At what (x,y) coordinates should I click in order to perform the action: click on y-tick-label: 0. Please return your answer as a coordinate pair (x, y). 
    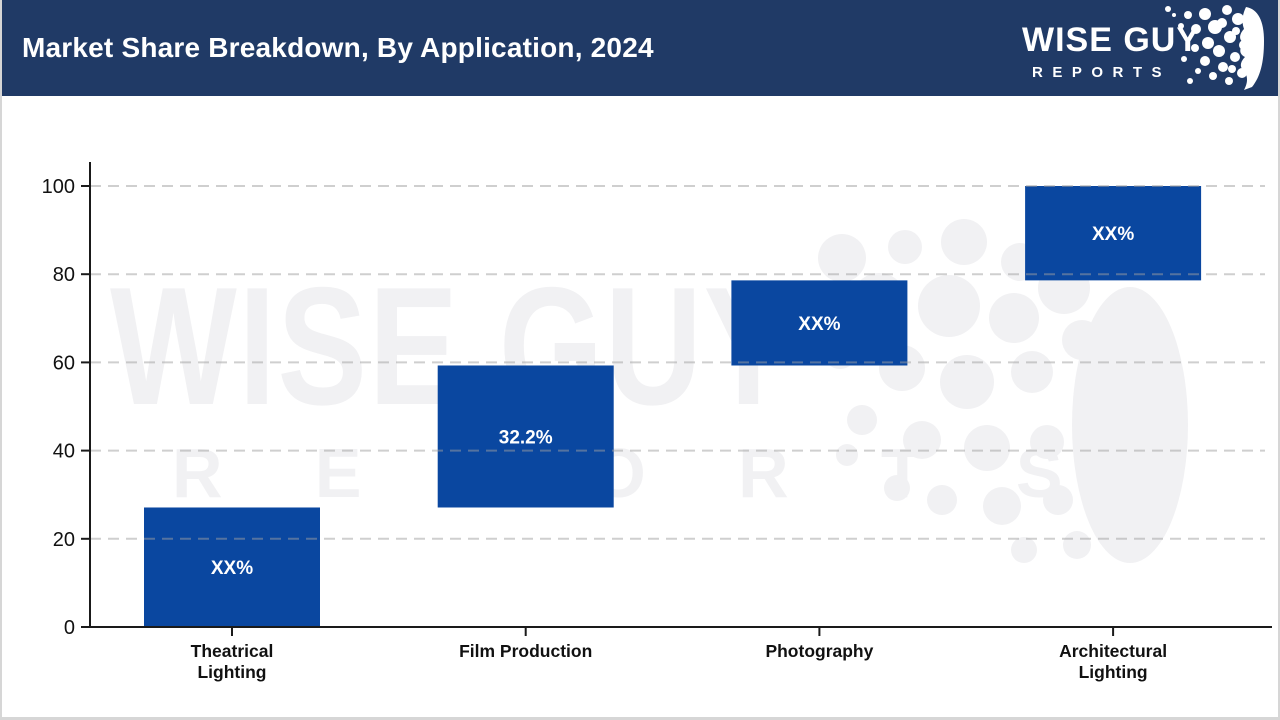
    Looking at the image, I should click on (69, 628).